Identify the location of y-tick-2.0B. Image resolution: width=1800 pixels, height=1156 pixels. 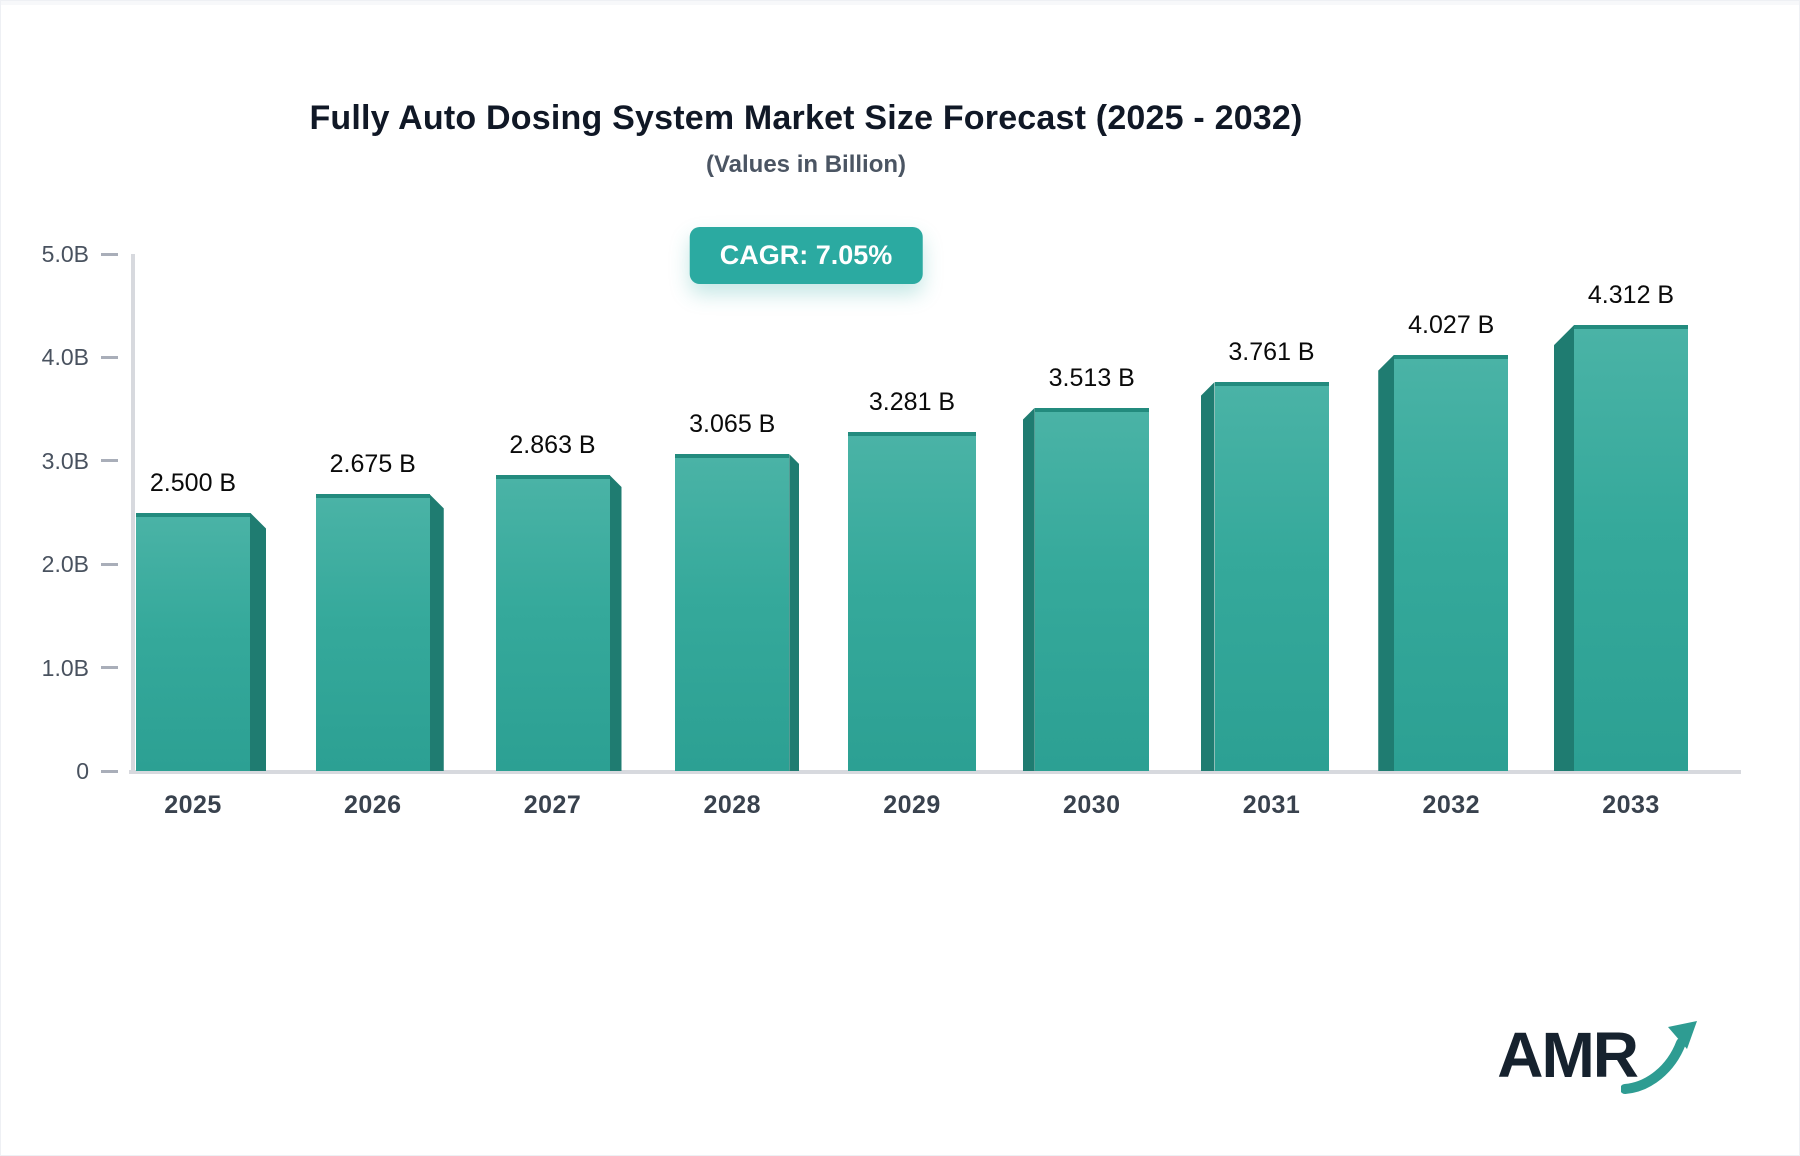
(109, 564).